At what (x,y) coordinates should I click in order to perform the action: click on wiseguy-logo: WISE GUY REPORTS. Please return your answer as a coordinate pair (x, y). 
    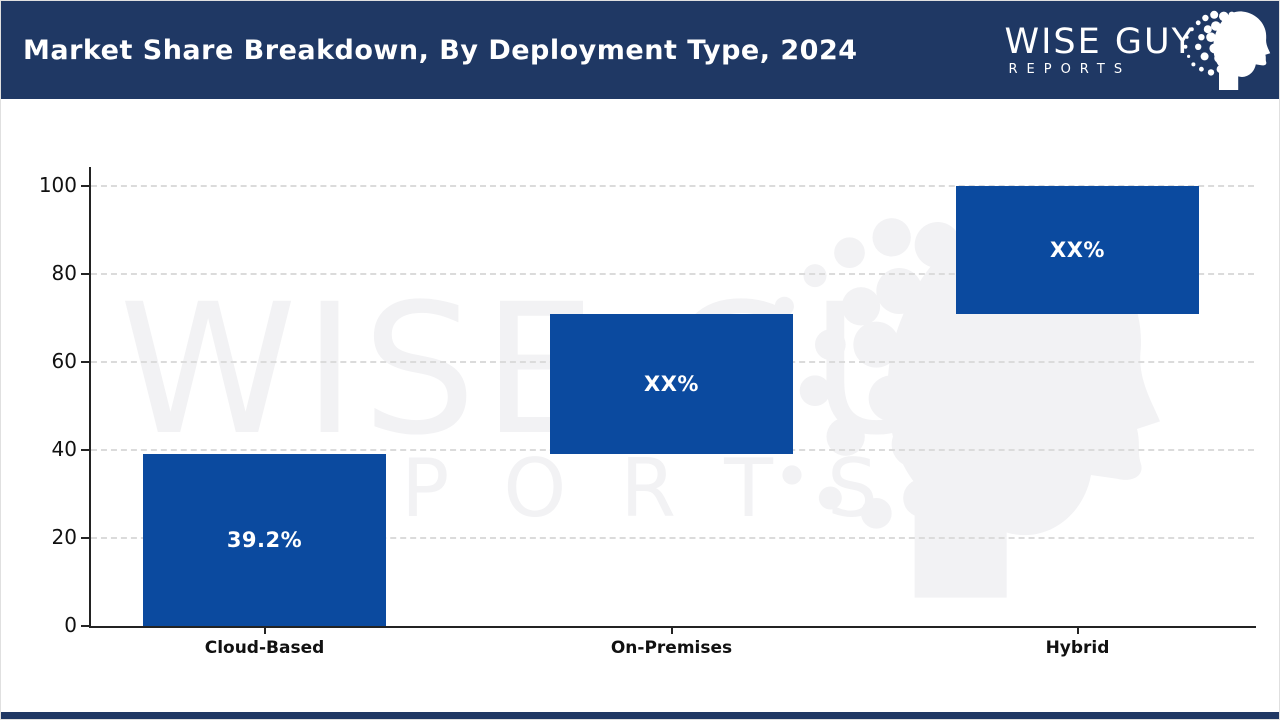
    Looking at the image, I should click on (1141, 50).